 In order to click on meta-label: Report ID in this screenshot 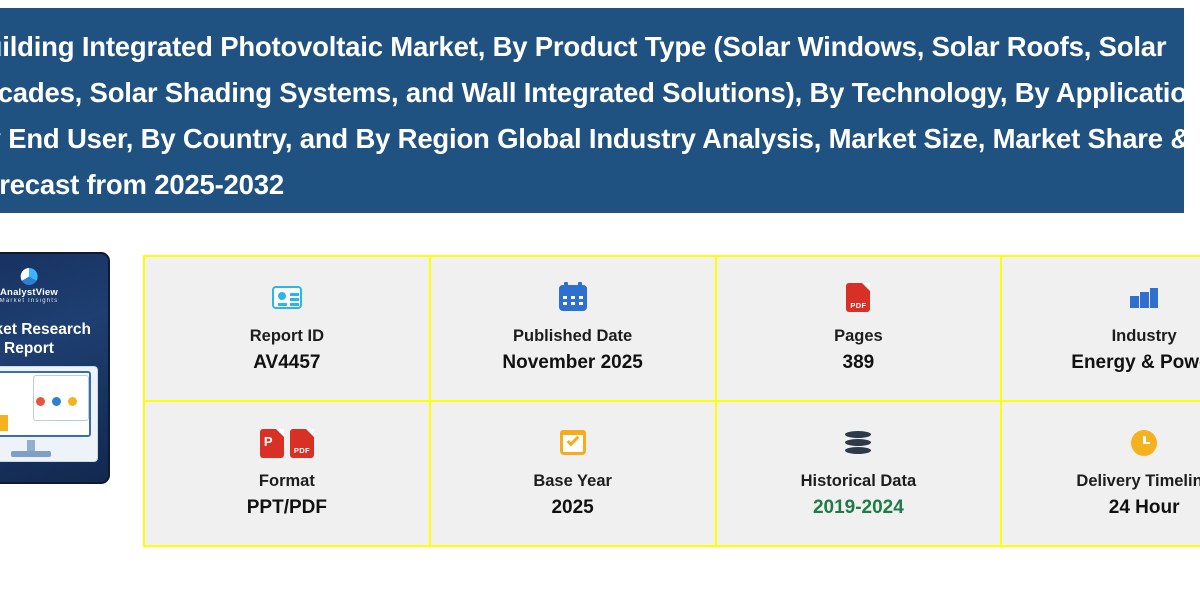, I will do `click(286, 336)`.